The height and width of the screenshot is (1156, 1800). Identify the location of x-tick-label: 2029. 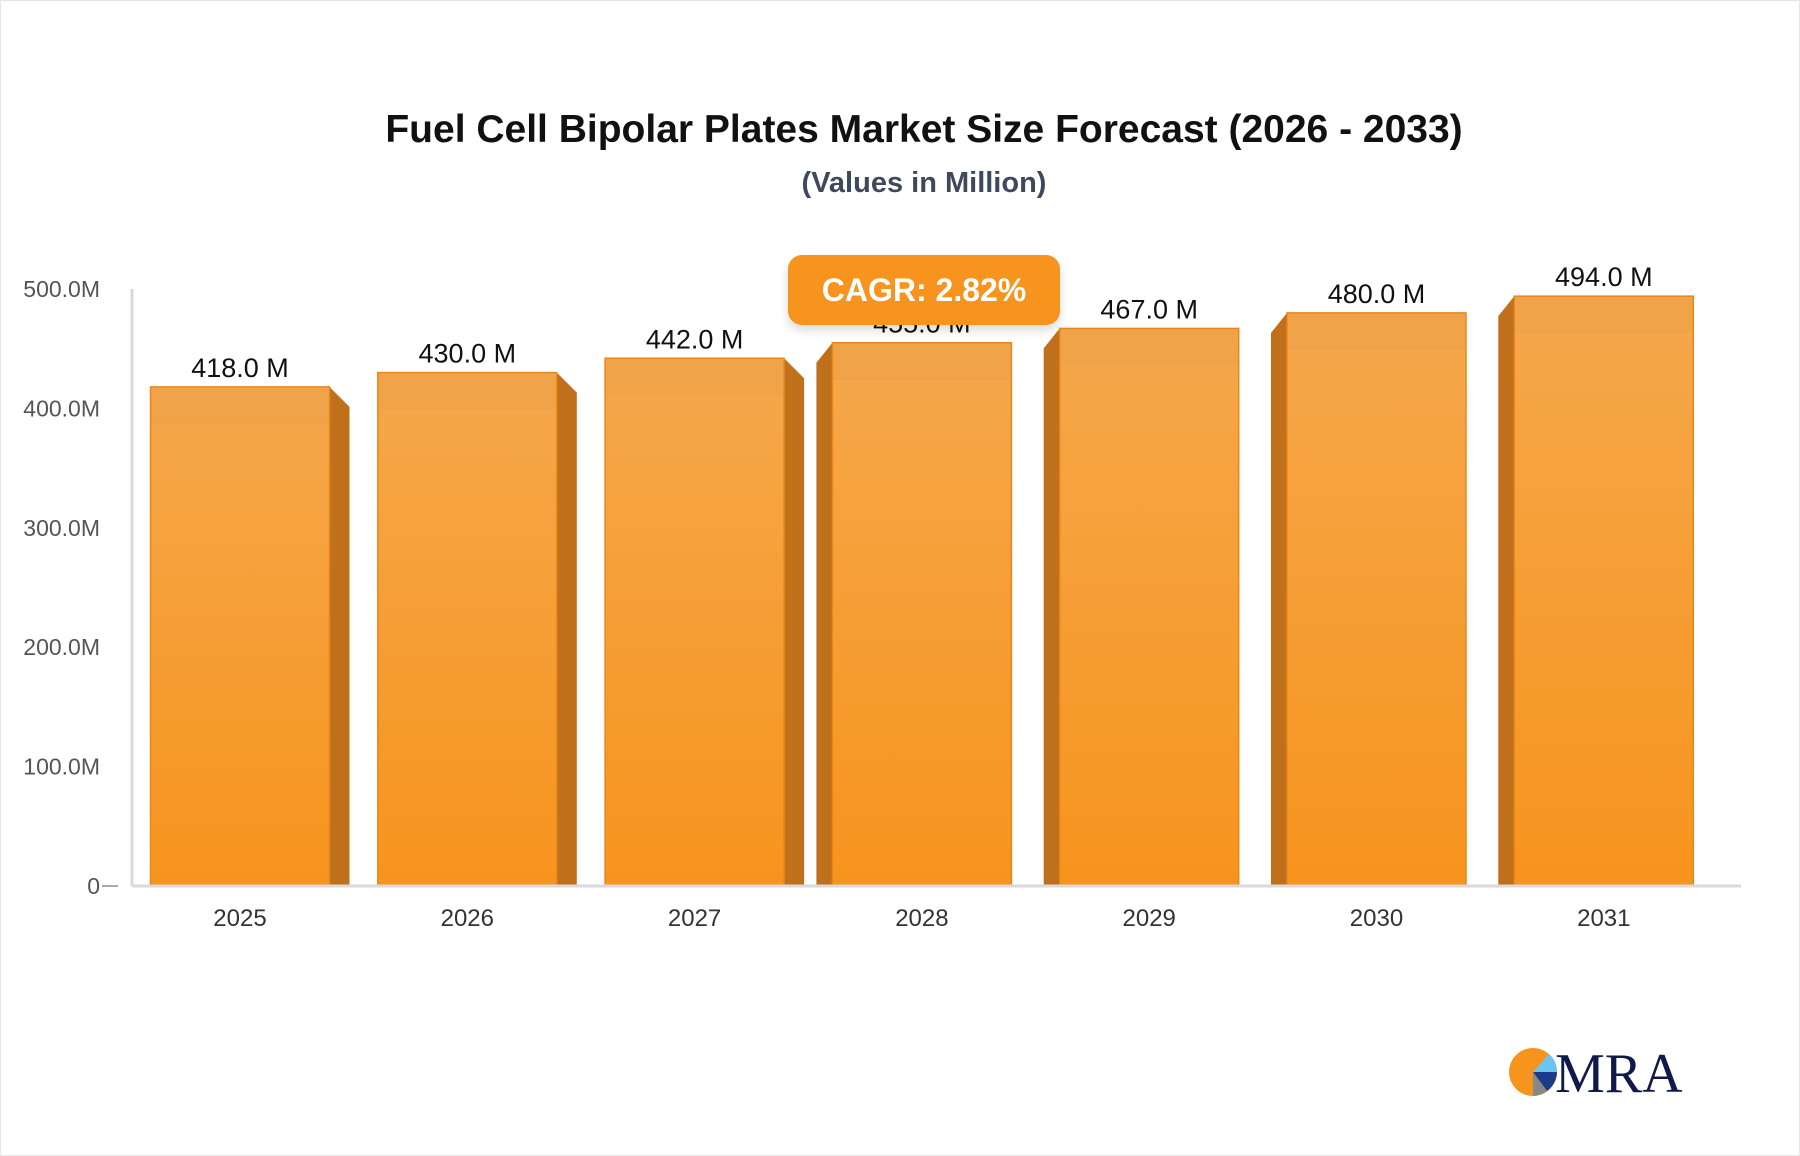
(1149, 918).